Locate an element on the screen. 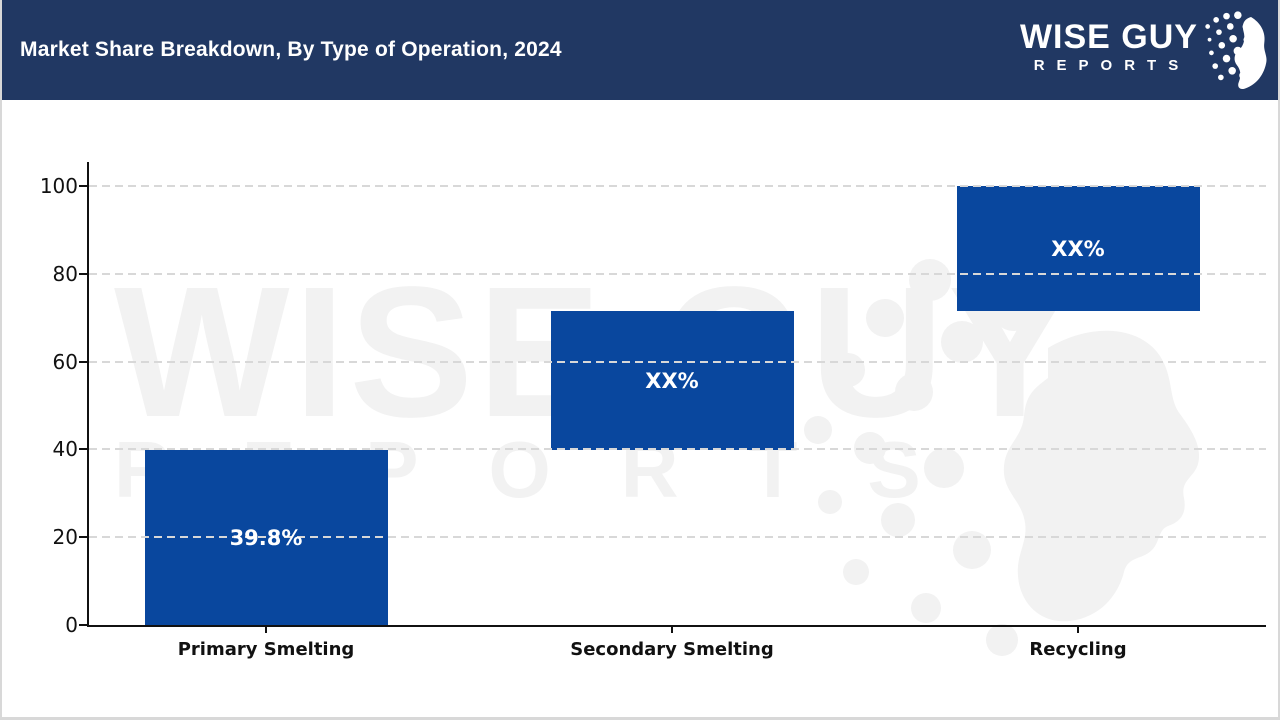 The width and height of the screenshot is (1280, 720). brand-reports-text: REPORTS is located at coordinates (1112, 65).